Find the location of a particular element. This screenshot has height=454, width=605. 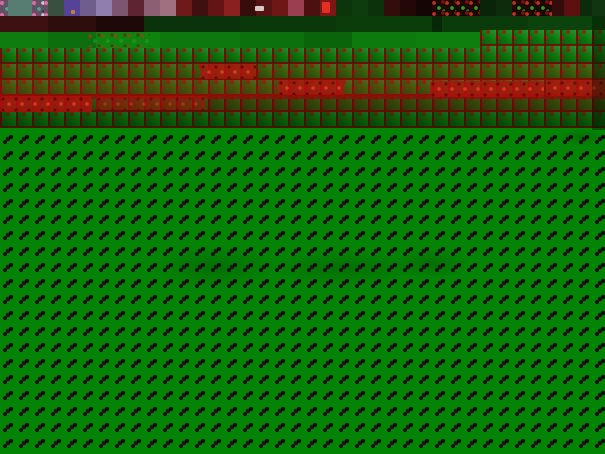

tile-band-right-extension is located at coordinates (542, 39).